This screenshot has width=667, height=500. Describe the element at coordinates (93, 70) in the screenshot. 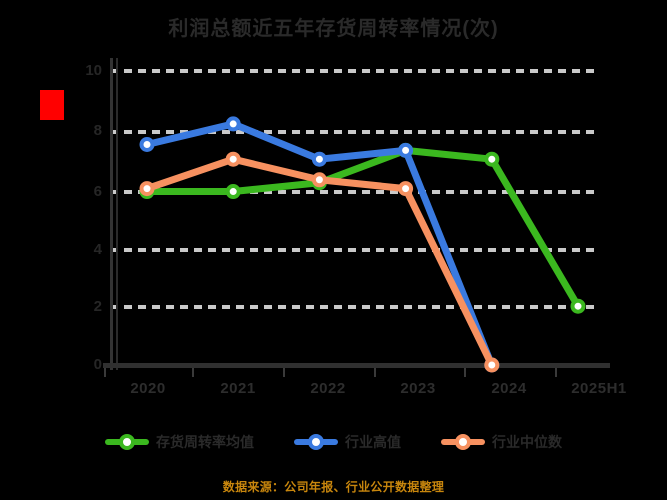

I see `y-tick-label-10: 10` at that location.